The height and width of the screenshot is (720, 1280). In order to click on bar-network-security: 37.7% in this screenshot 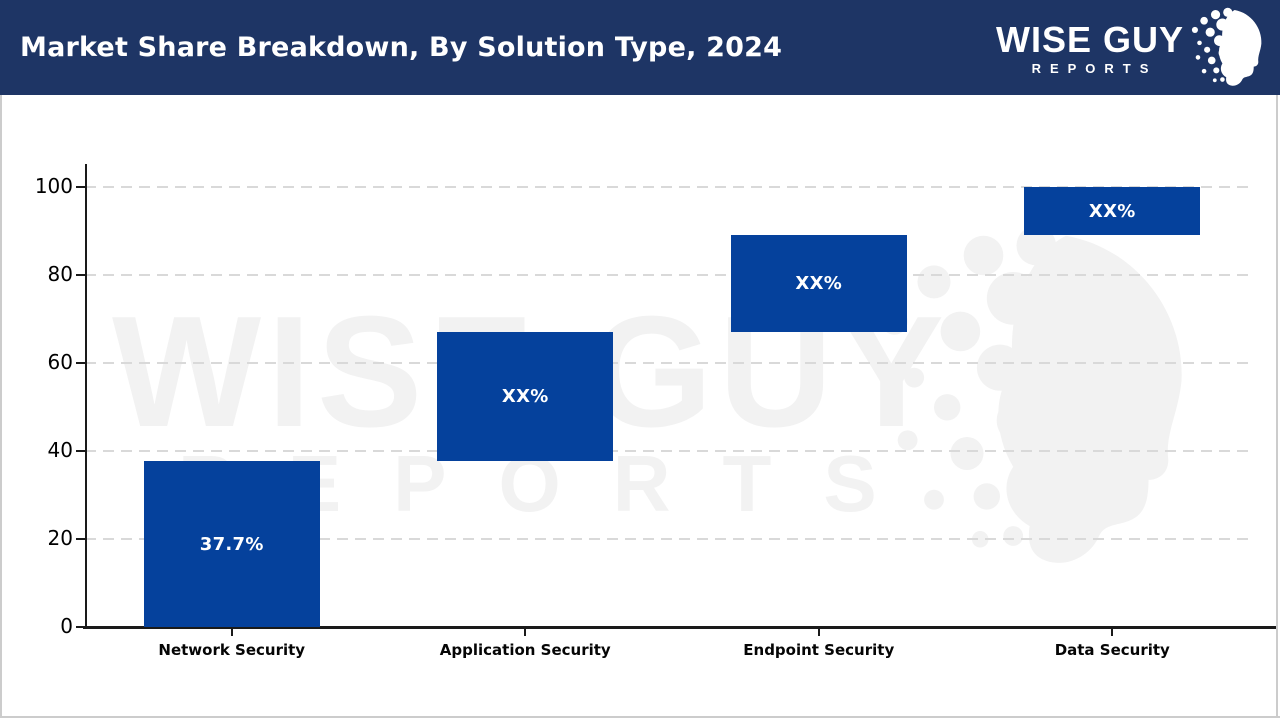, I will do `click(231, 544)`.